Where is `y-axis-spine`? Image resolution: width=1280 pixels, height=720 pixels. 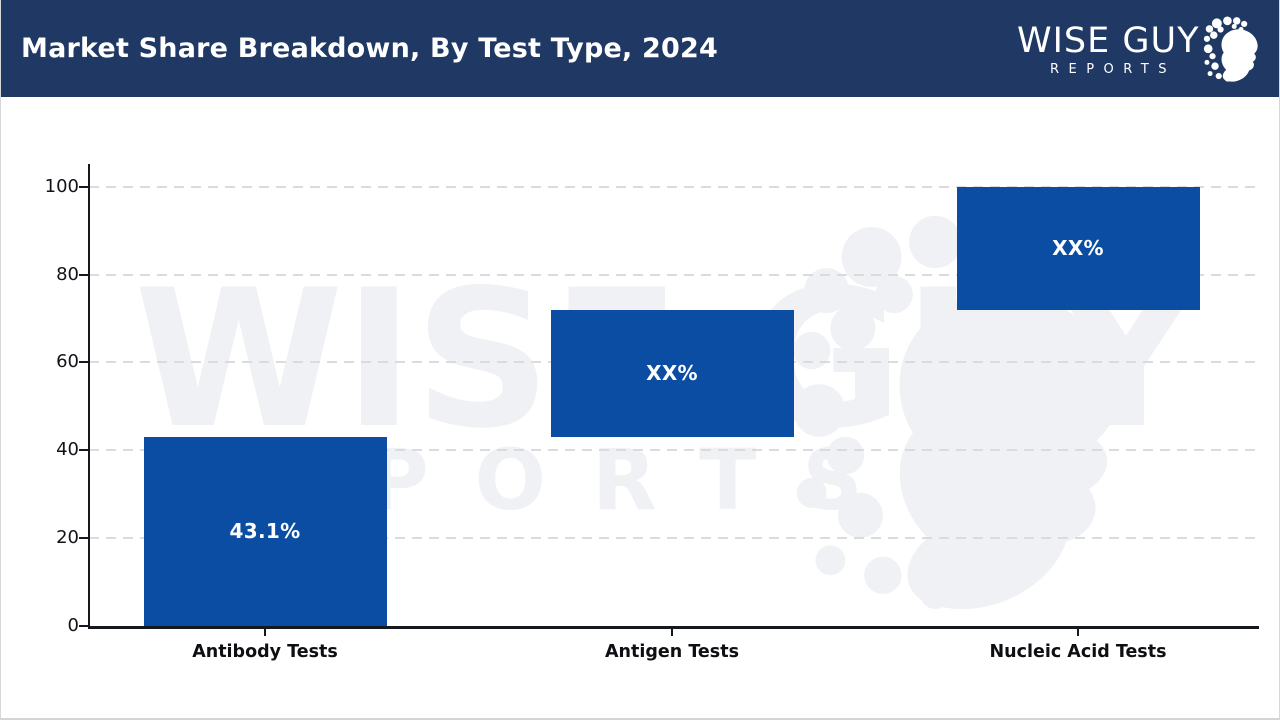
y-axis-spine is located at coordinates (89, 396).